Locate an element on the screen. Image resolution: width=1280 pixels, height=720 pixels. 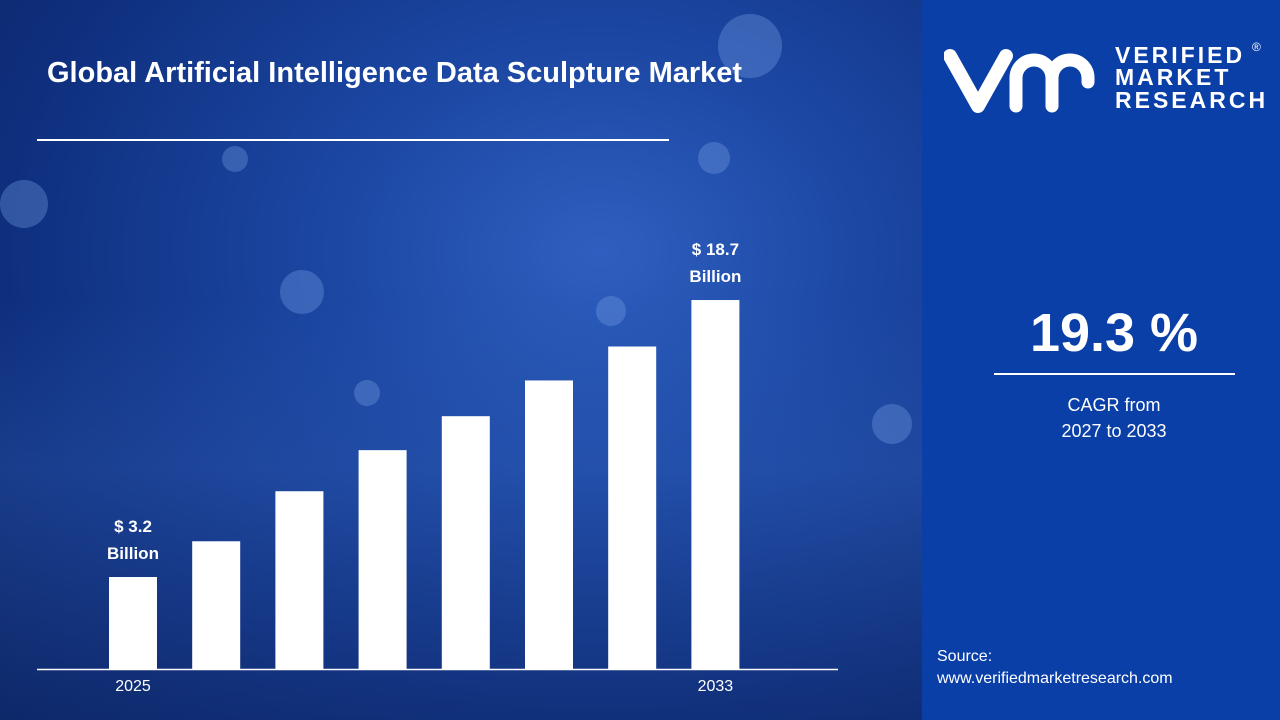
logo-text-market: MARKET is located at coordinates (1173, 77).